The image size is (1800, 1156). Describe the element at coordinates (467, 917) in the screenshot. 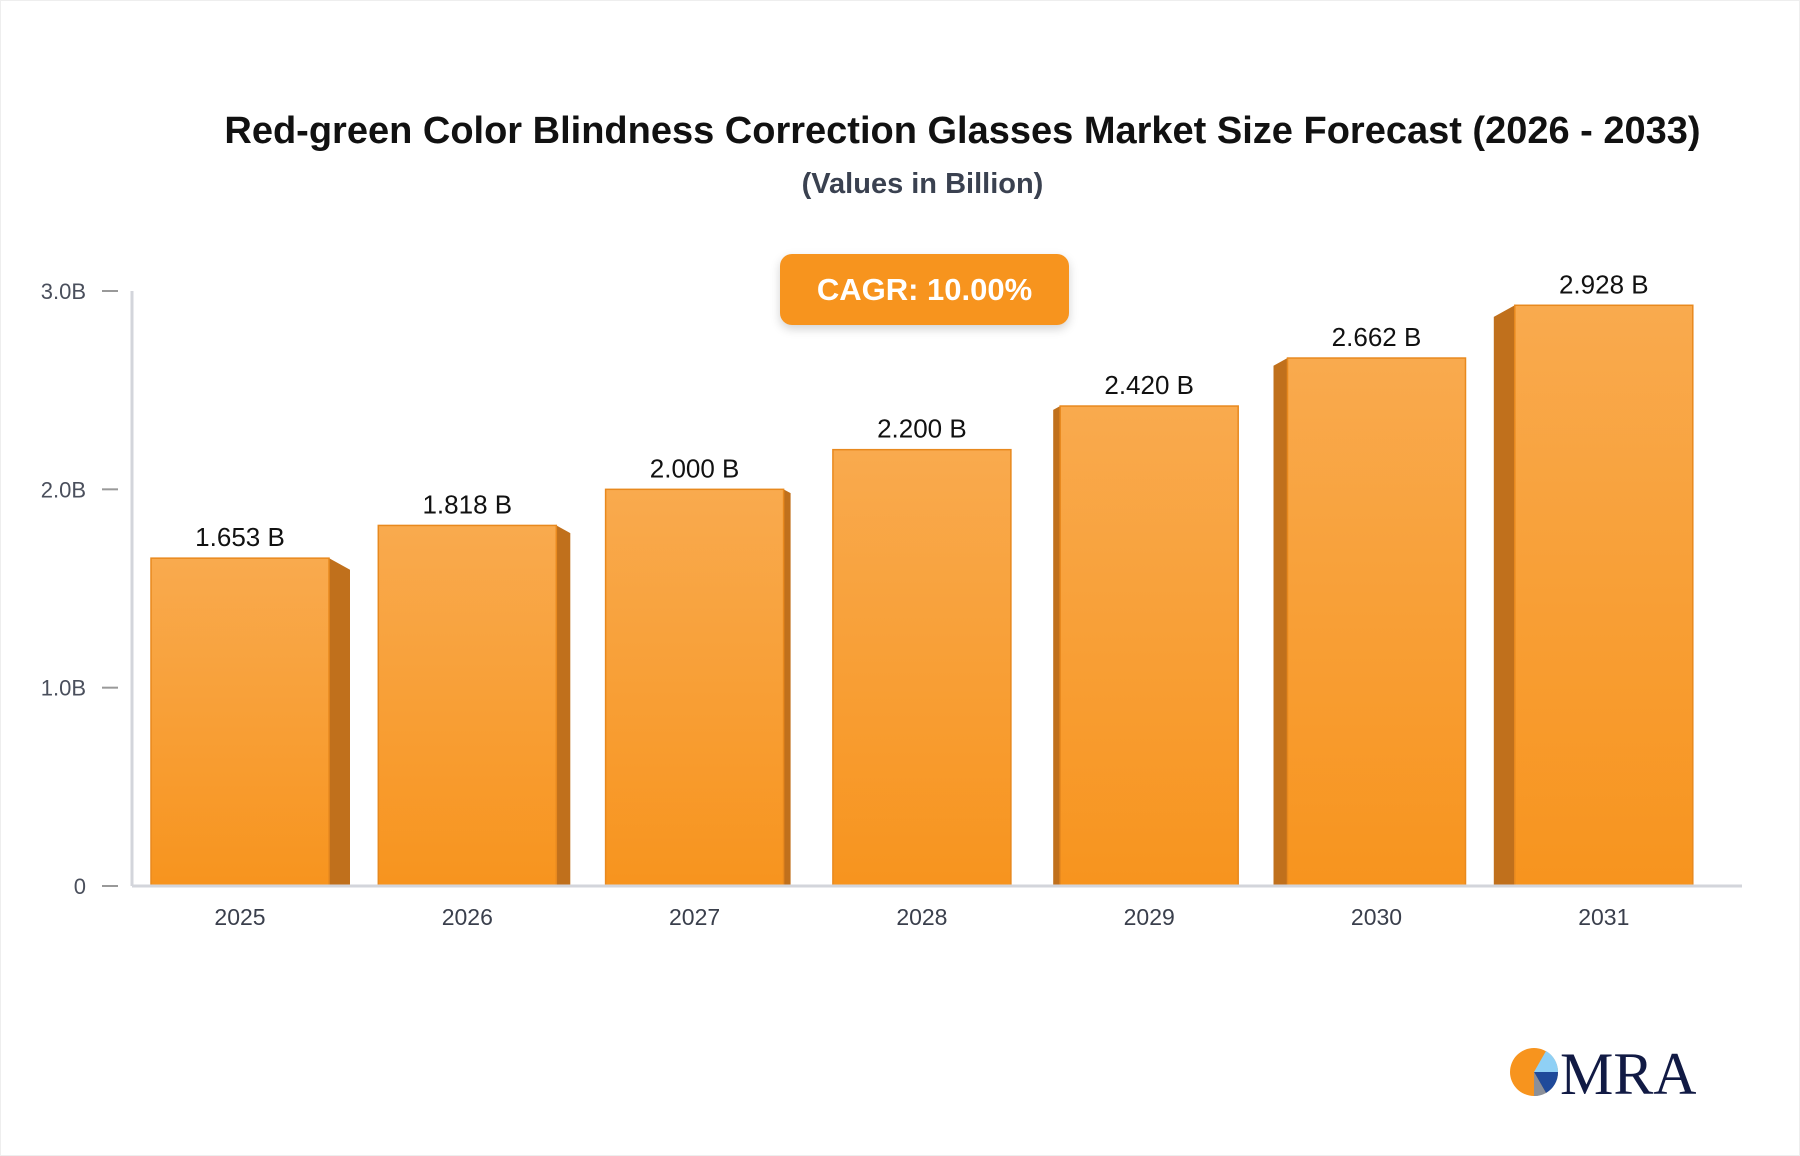

I see `x-tick-label: 2026` at that location.